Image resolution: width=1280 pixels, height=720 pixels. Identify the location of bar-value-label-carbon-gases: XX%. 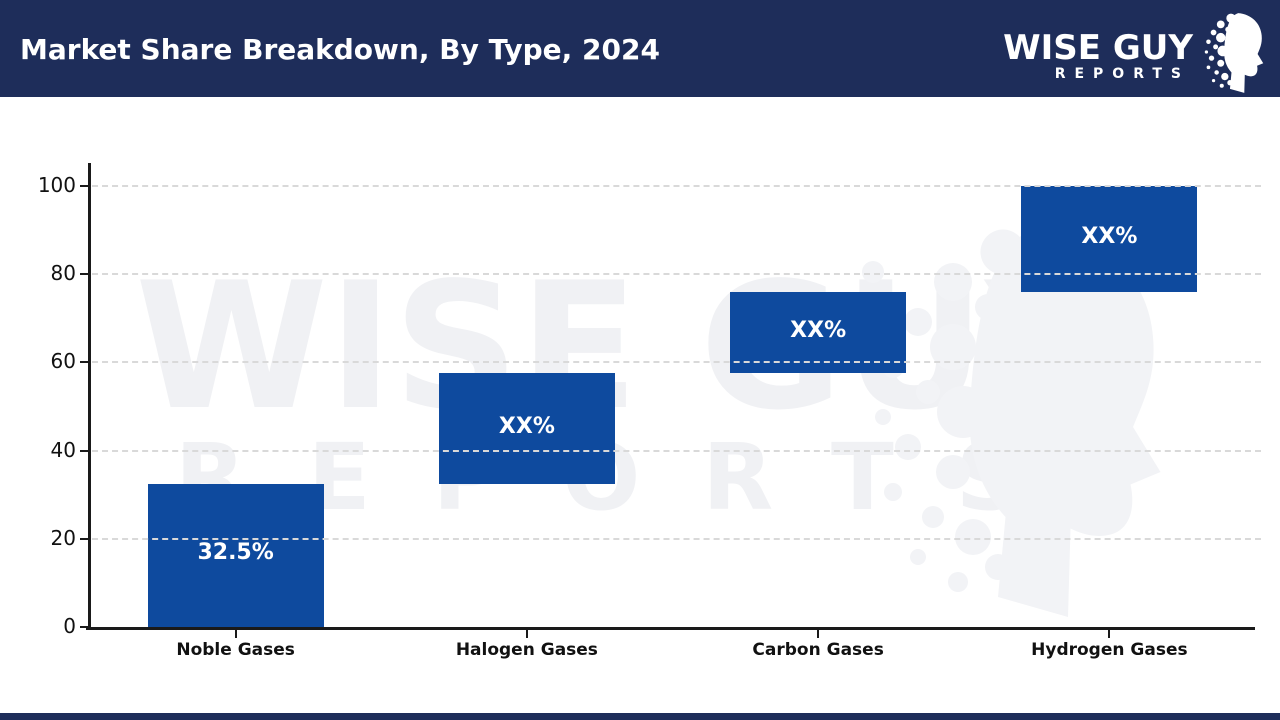
(818, 330).